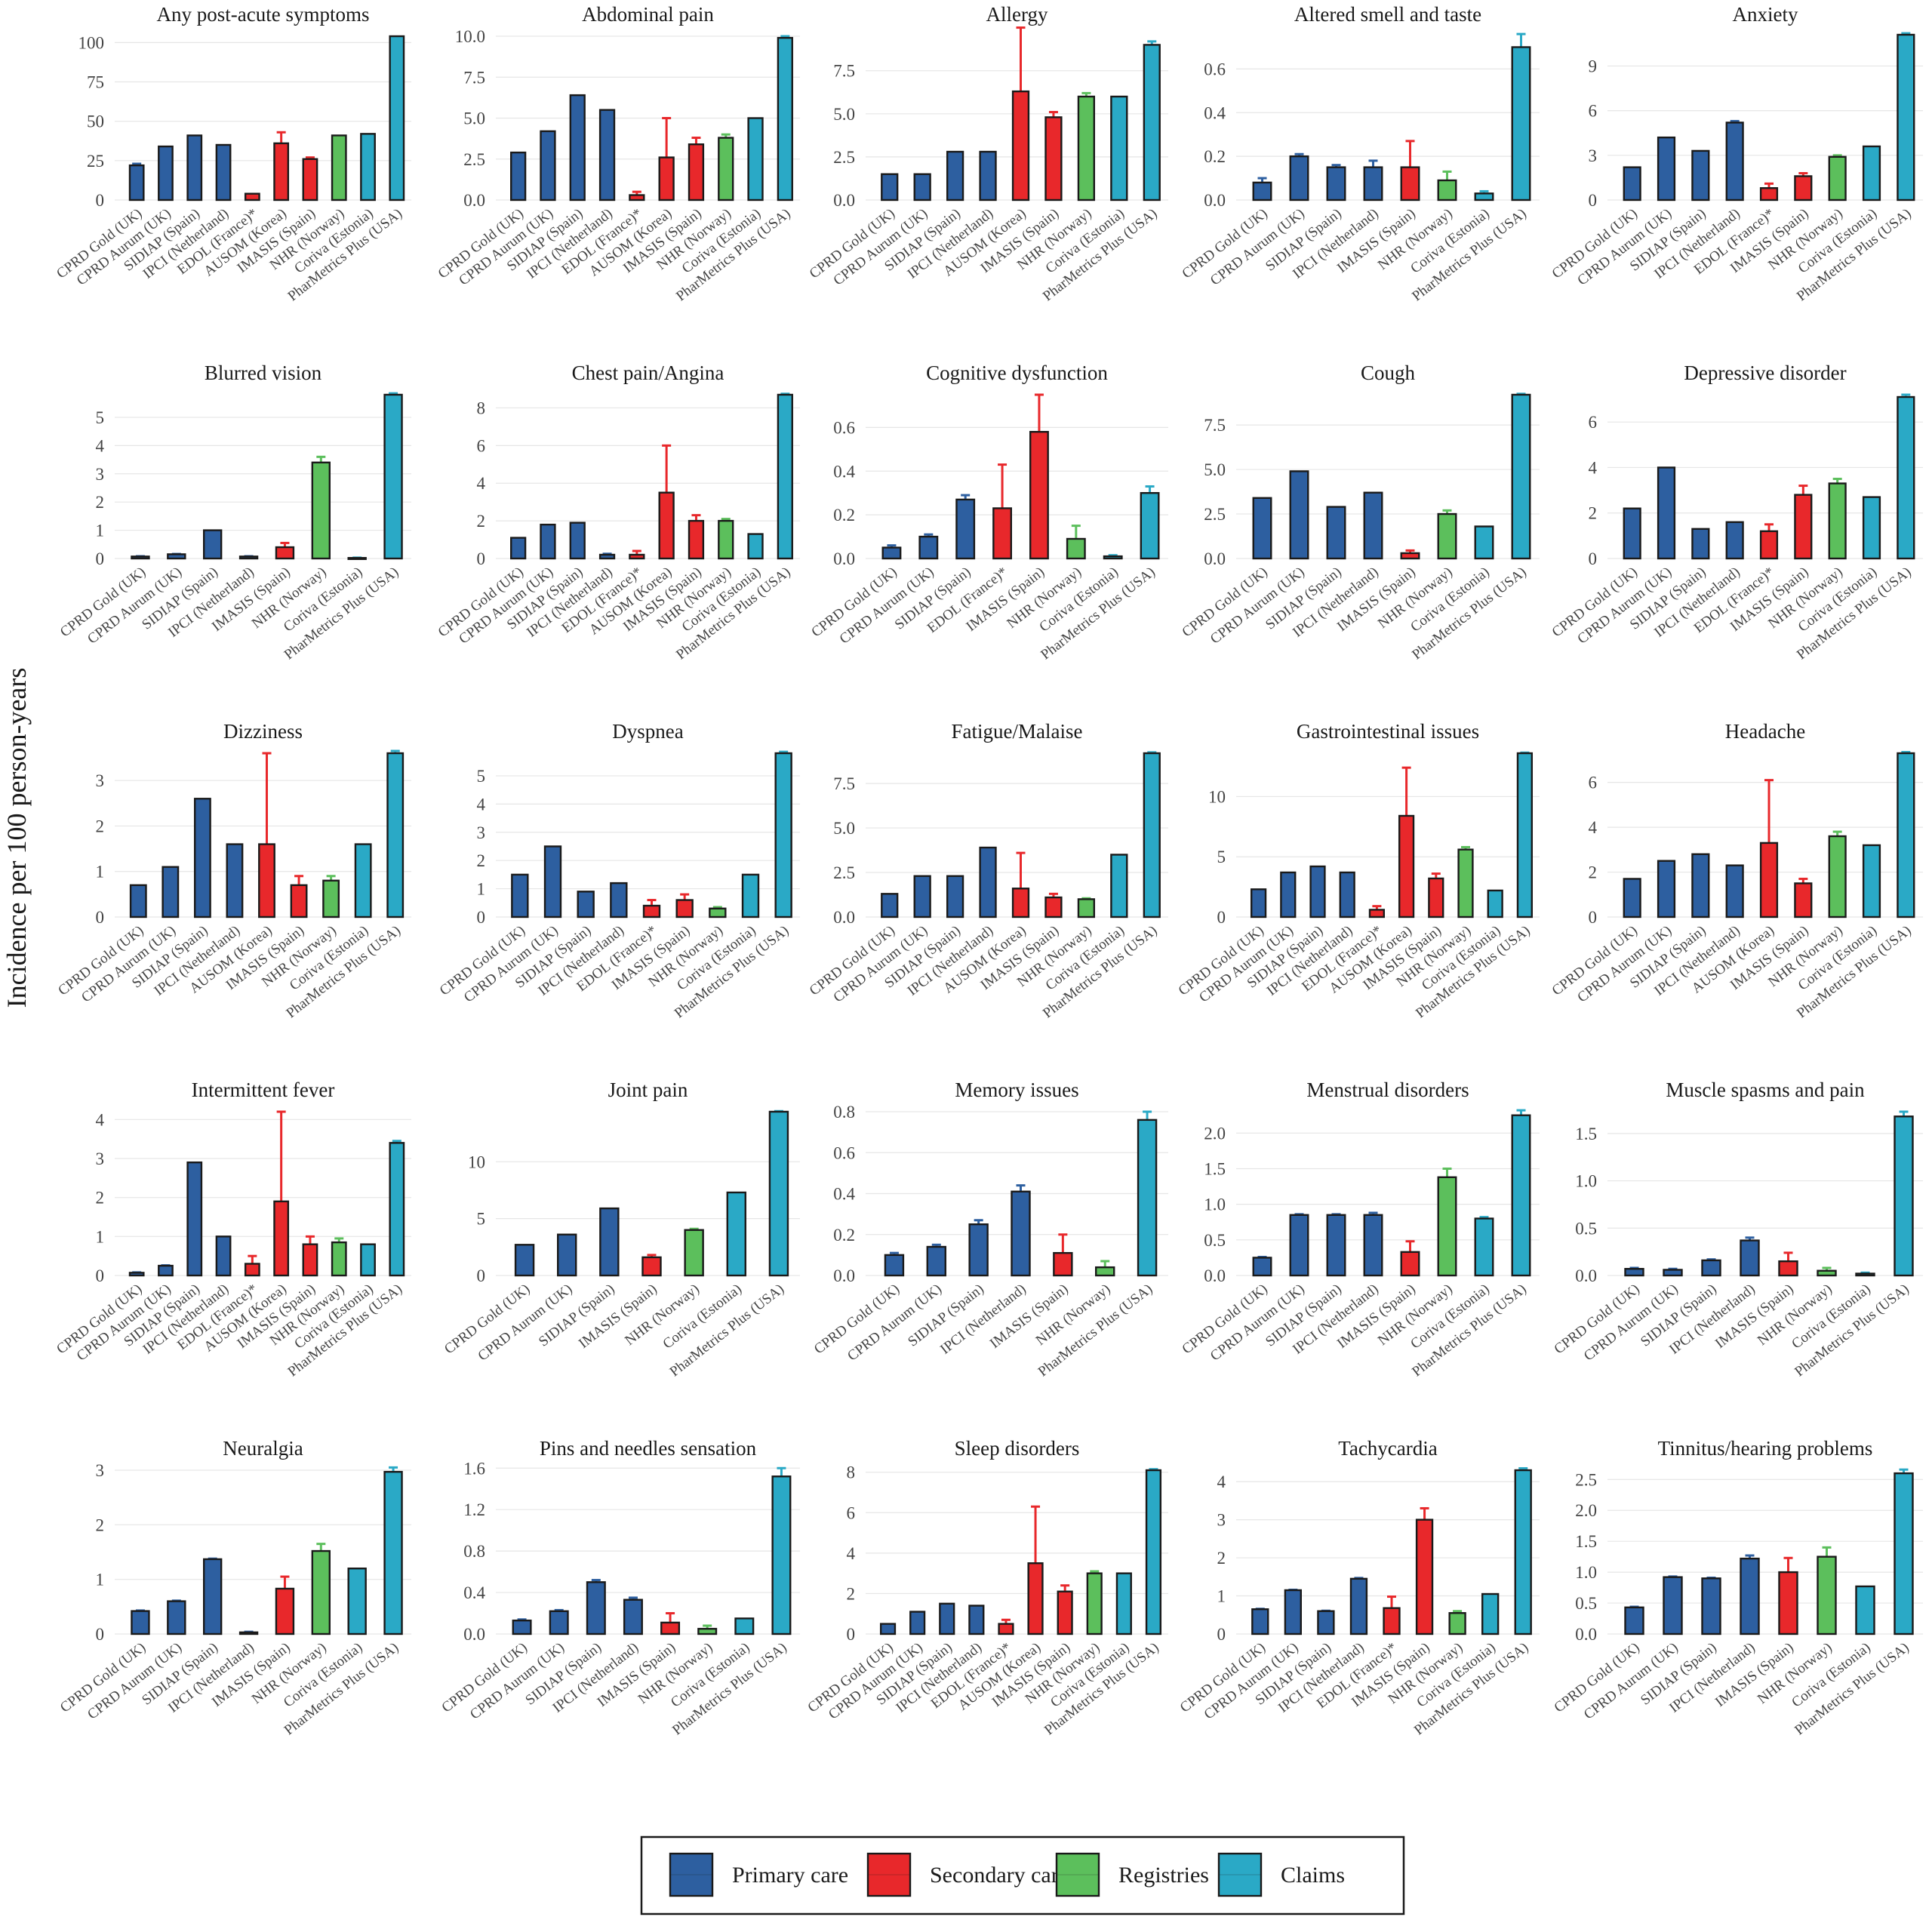 The width and height of the screenshot is (1932, 1917). What do you see at coordinates (1593, 66) in the screenshot?
I see `y-tick-label: 9` at bounding box center [1593, 66].